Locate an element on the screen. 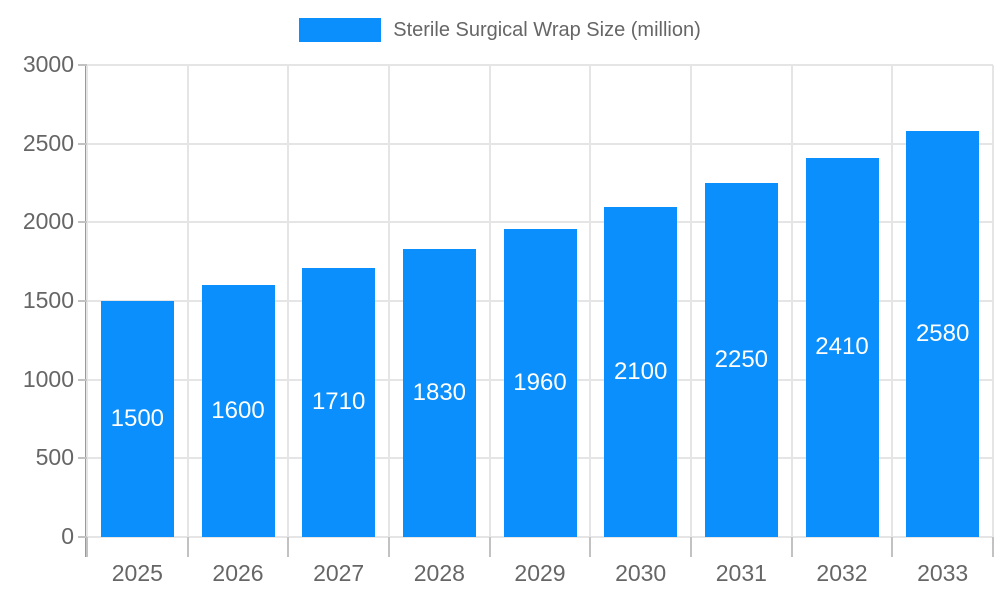 This screenshot has height=600, width=1000. x-tick-label: 2026 is located at coordinates (238, 573).